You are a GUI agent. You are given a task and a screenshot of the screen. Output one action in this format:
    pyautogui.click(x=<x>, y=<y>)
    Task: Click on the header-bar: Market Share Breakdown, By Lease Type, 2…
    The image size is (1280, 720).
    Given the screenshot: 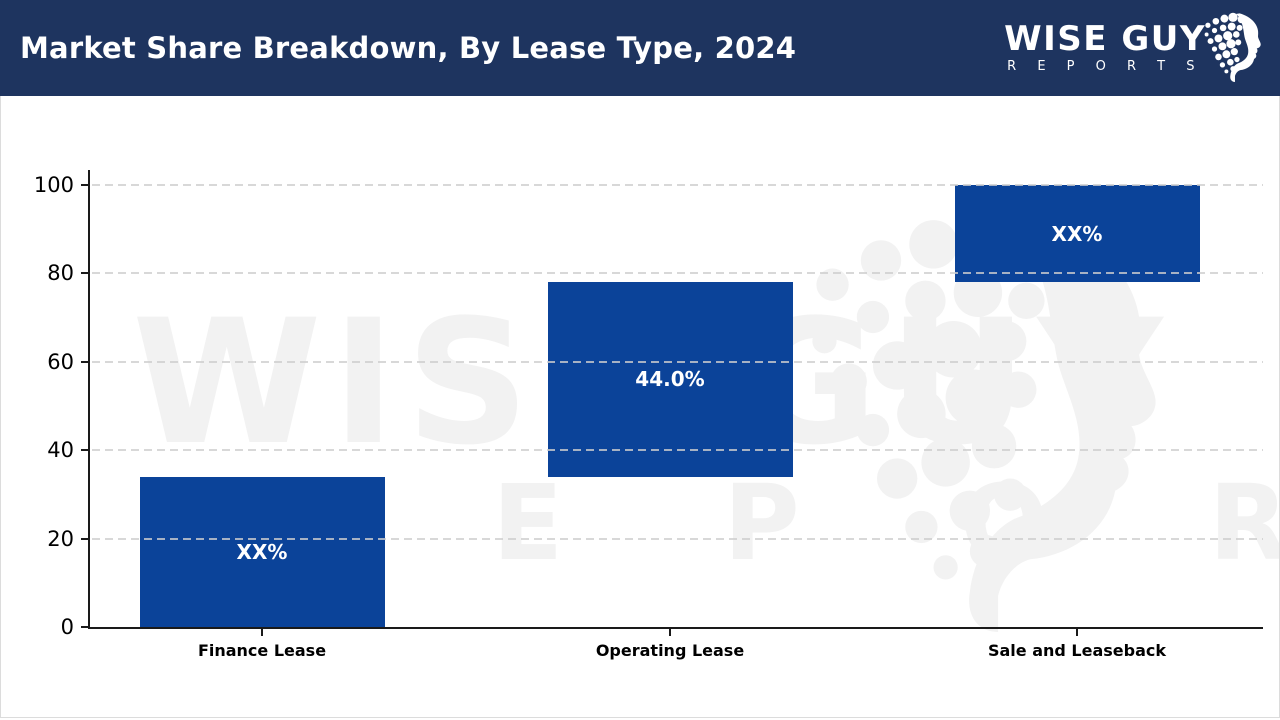 What is the action you would take?
    pyautogui.click(x=640, y=48)
    